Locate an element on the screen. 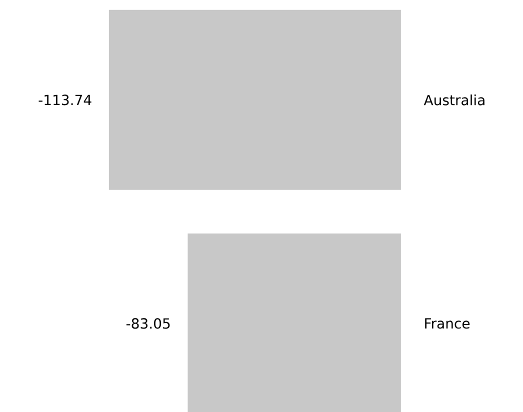 This screenshot has height=412, width=523. data-label: -113.74 is located at coordinates (65, 100).